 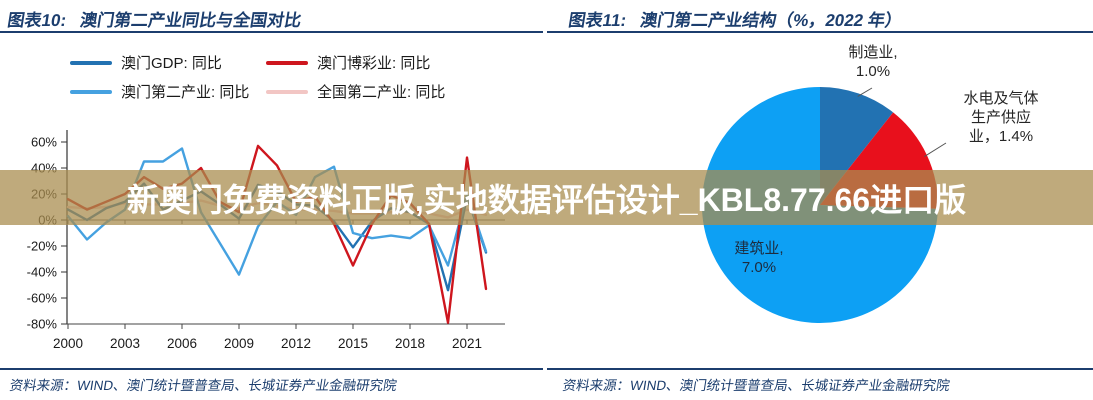 I want to click on legend-label: 澳门博彩业: 同比, so click(x=374, y=63).